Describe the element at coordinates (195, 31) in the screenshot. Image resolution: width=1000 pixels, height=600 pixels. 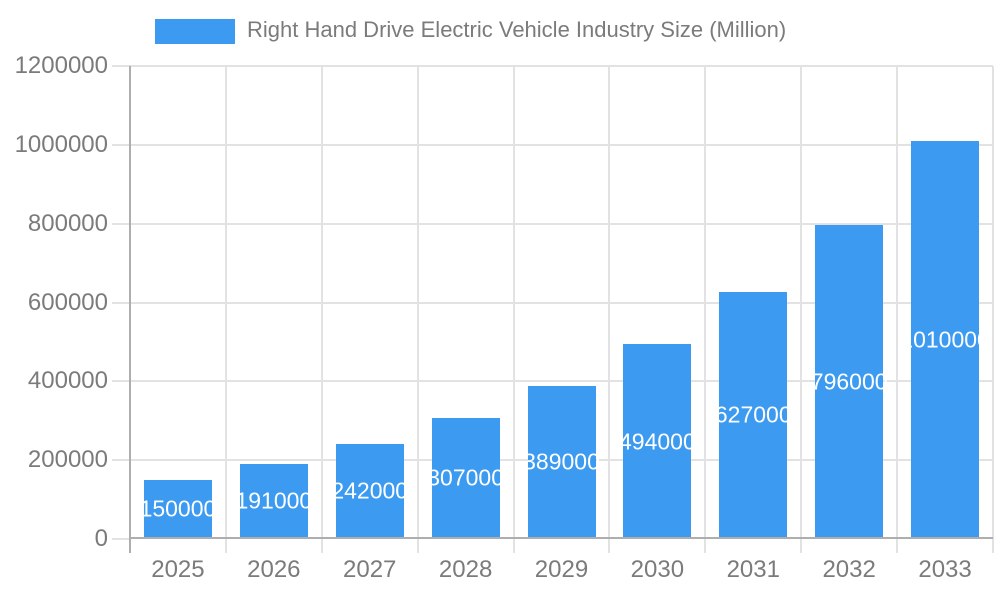
I see `legend-swatch` at that location.